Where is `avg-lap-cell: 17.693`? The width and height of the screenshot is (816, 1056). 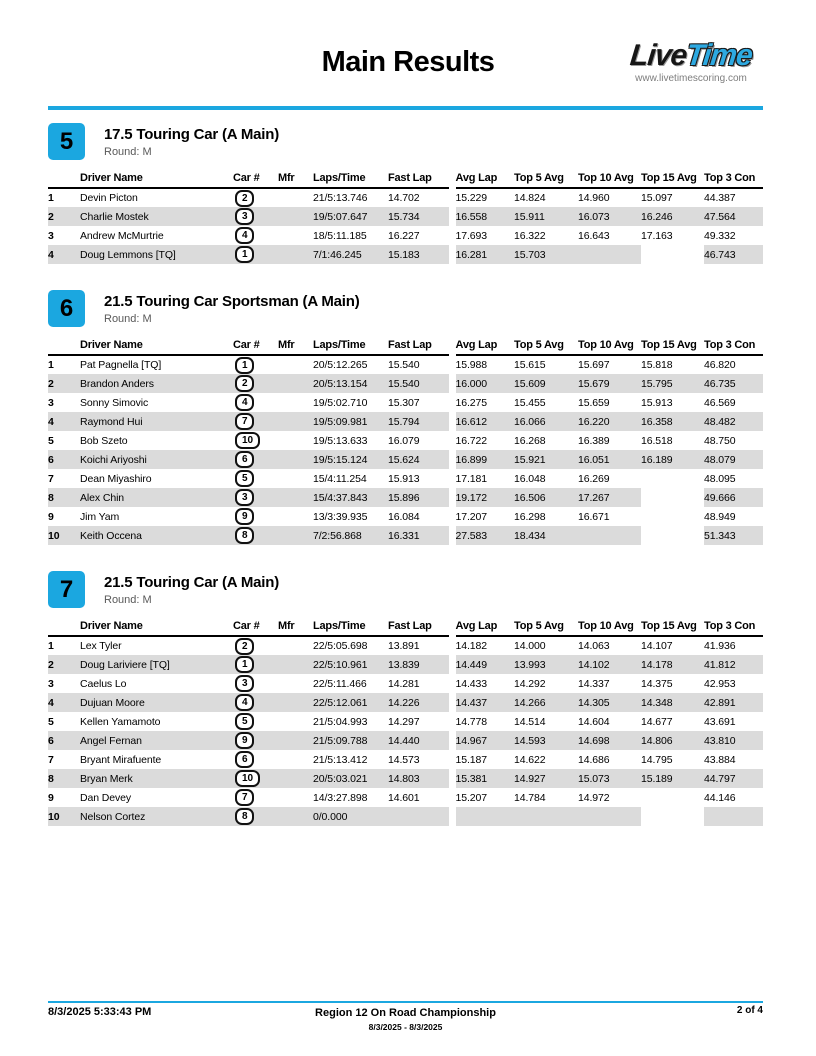
avg-lap-cell: 17.693 is located at coordinates (471, 235).